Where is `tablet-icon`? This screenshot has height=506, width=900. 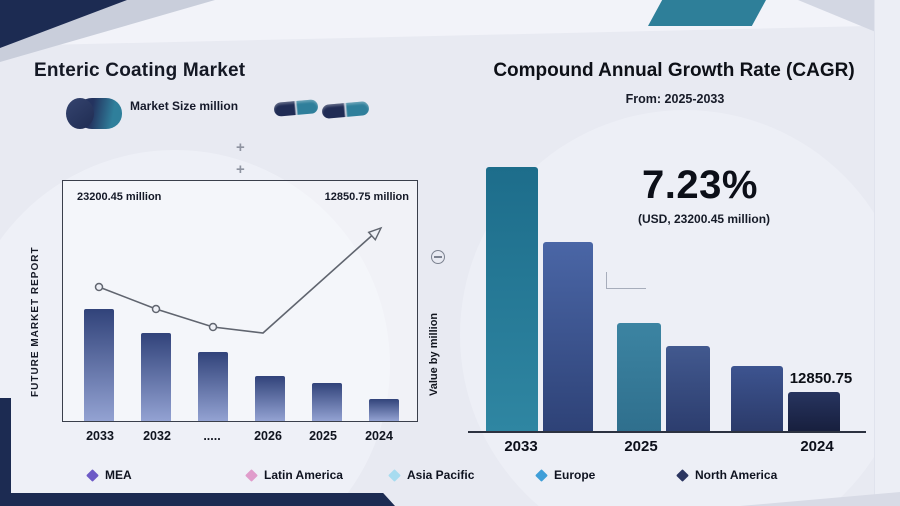 tablet-icon is located at coordinates (95, 113).